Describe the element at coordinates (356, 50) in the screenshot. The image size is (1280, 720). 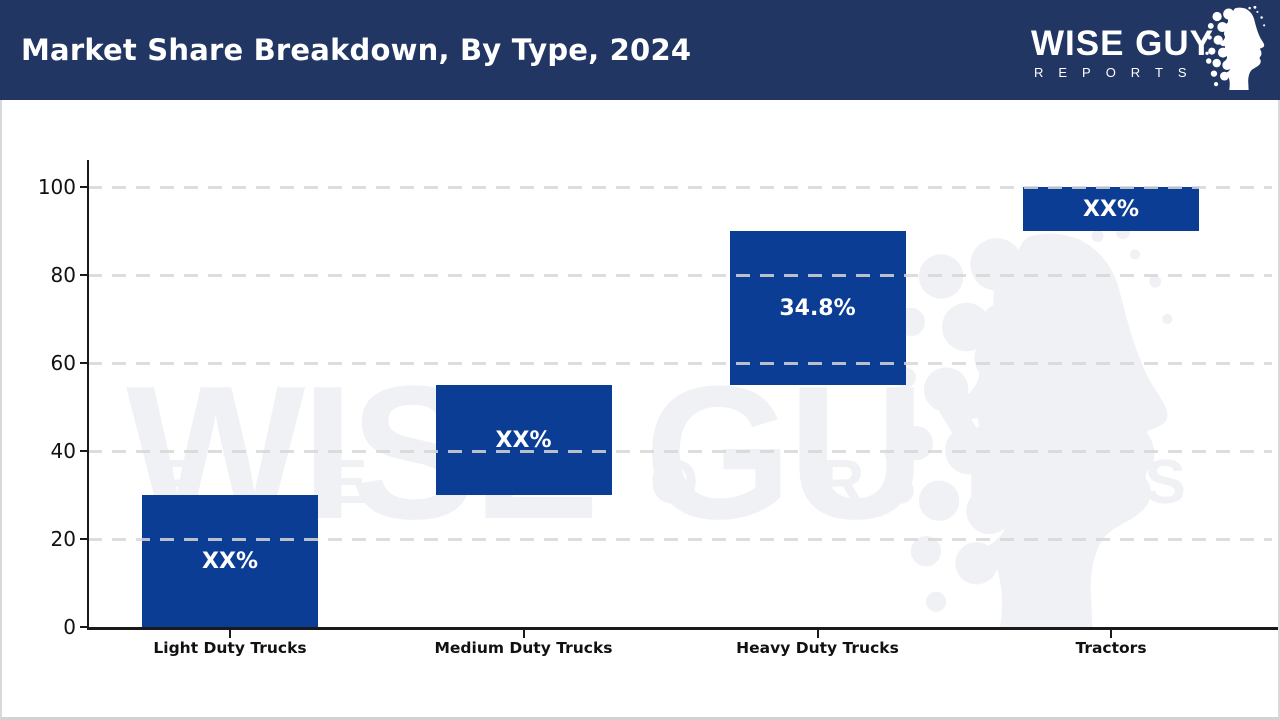
I see `page-title: Market Share Breakdown, By Type, 2024` at that location.